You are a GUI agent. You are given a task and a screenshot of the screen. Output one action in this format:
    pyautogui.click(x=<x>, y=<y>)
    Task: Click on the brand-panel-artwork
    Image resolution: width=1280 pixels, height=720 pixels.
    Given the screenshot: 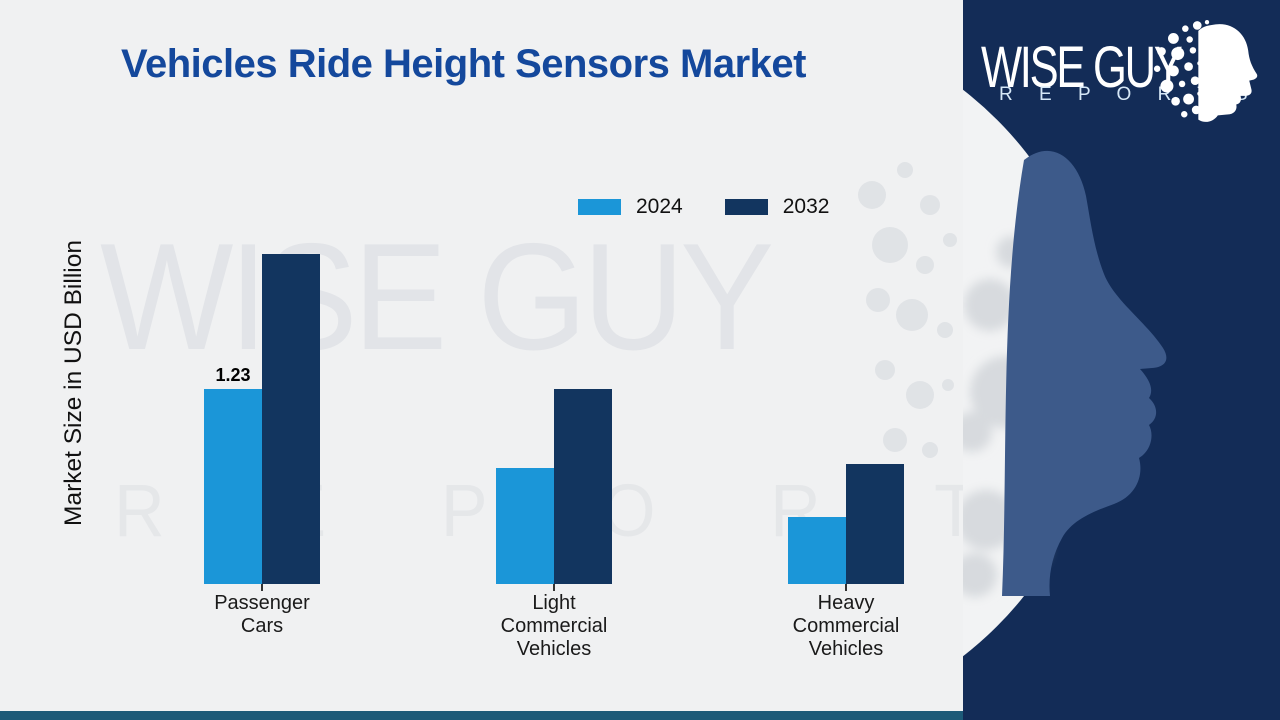 What is the action you would take?
    pyautogui.click(x=1065, y=373)
    